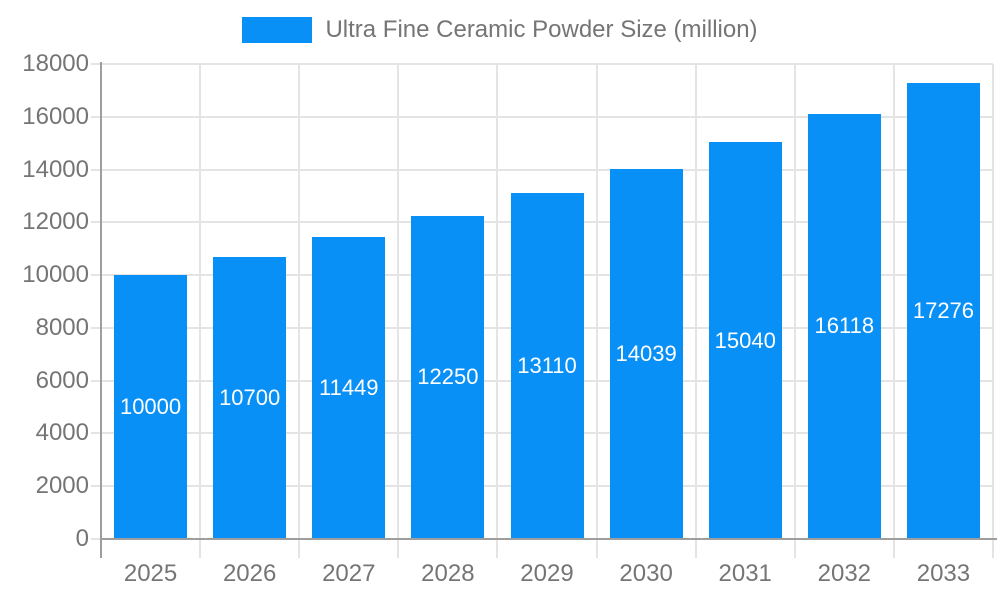 Image resolution: width=1000 pixels, height=600 pixels. What do you see at coordinates (62, 486) in the screenshot?
I see `y-axis-label: 2000` at bounding box center [62, 486].